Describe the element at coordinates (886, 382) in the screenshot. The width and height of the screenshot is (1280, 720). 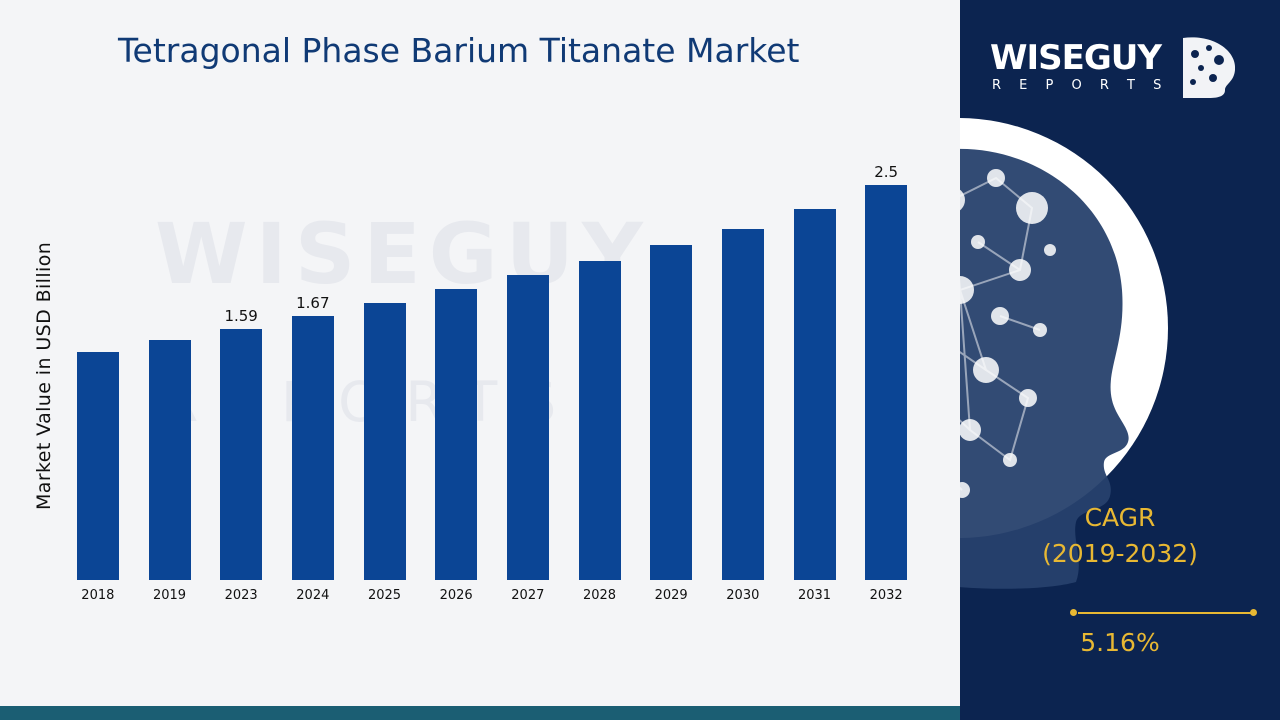
I see `bar-2032` at that location.